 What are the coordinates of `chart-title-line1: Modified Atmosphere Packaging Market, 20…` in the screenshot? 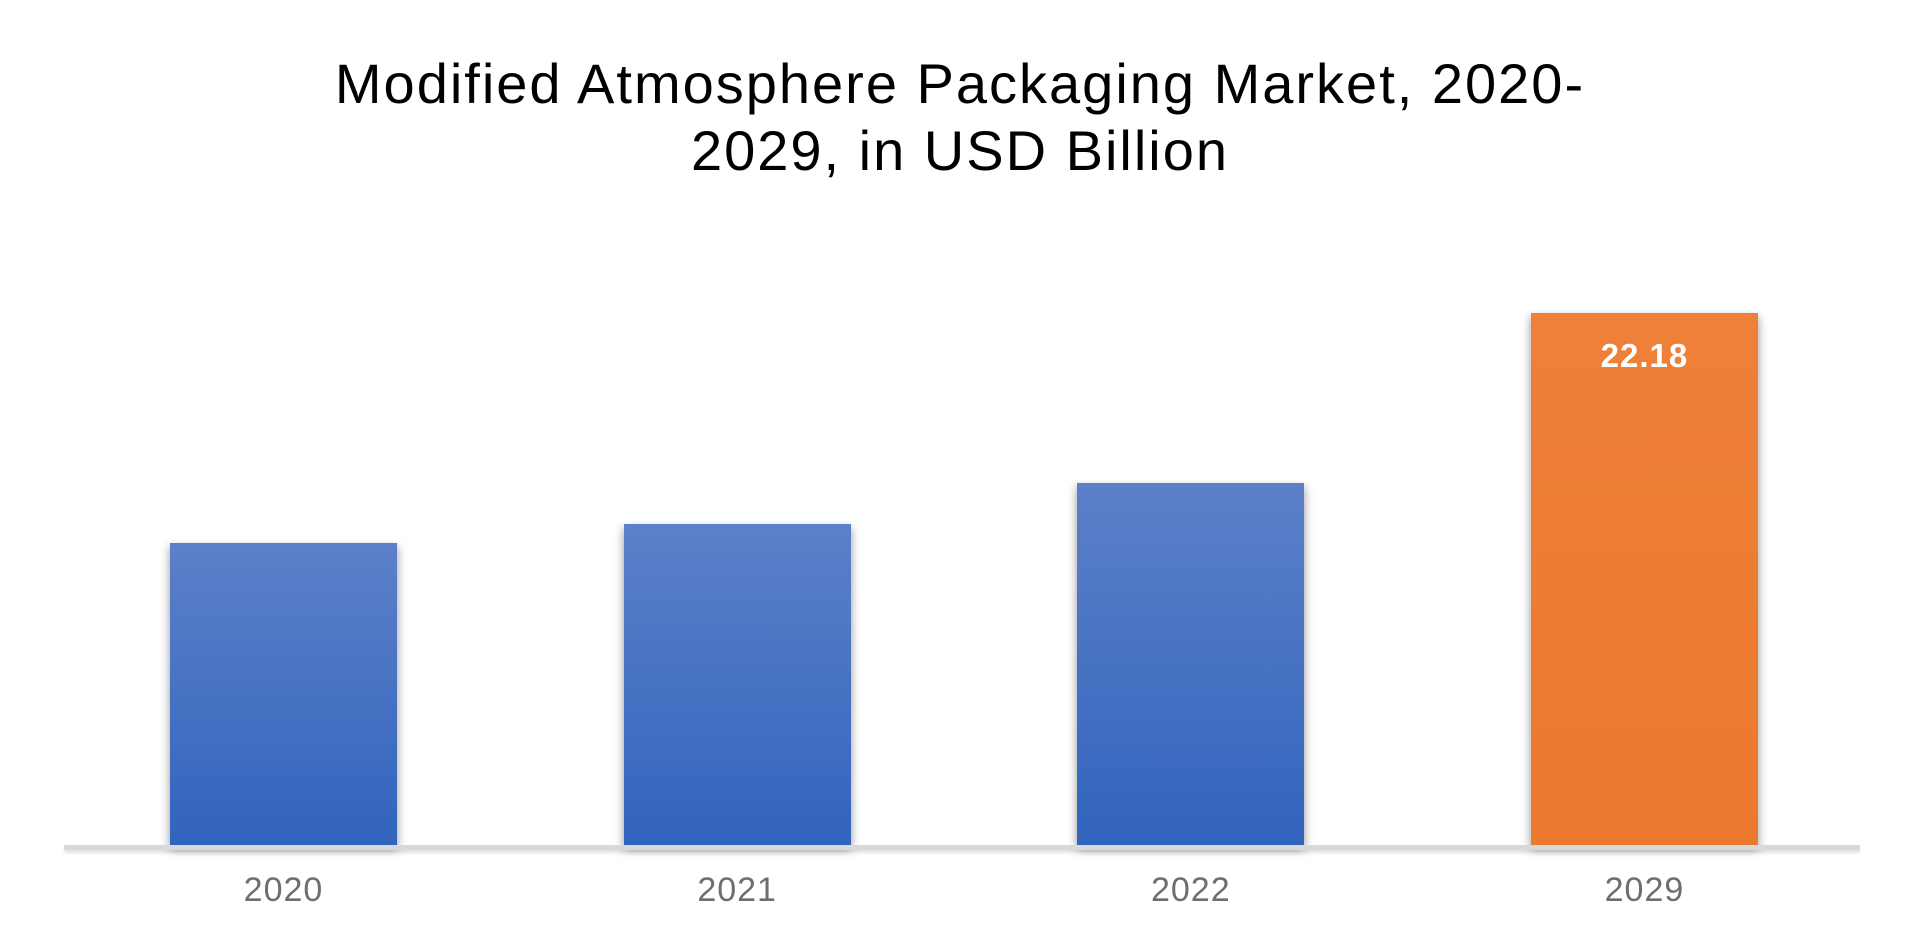 It's located at (960, 83).